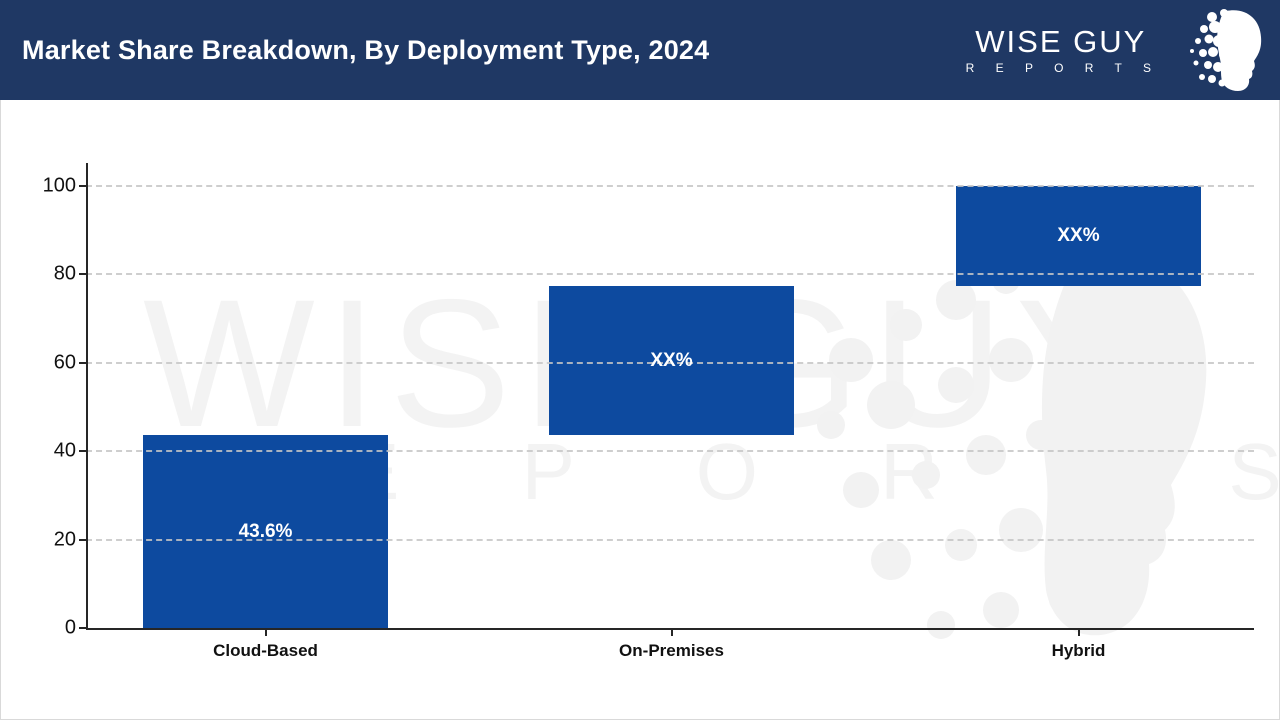  I want to click on wiseguy-logo-text: WISE GUY R E P O R T S, so click(1061, 50).